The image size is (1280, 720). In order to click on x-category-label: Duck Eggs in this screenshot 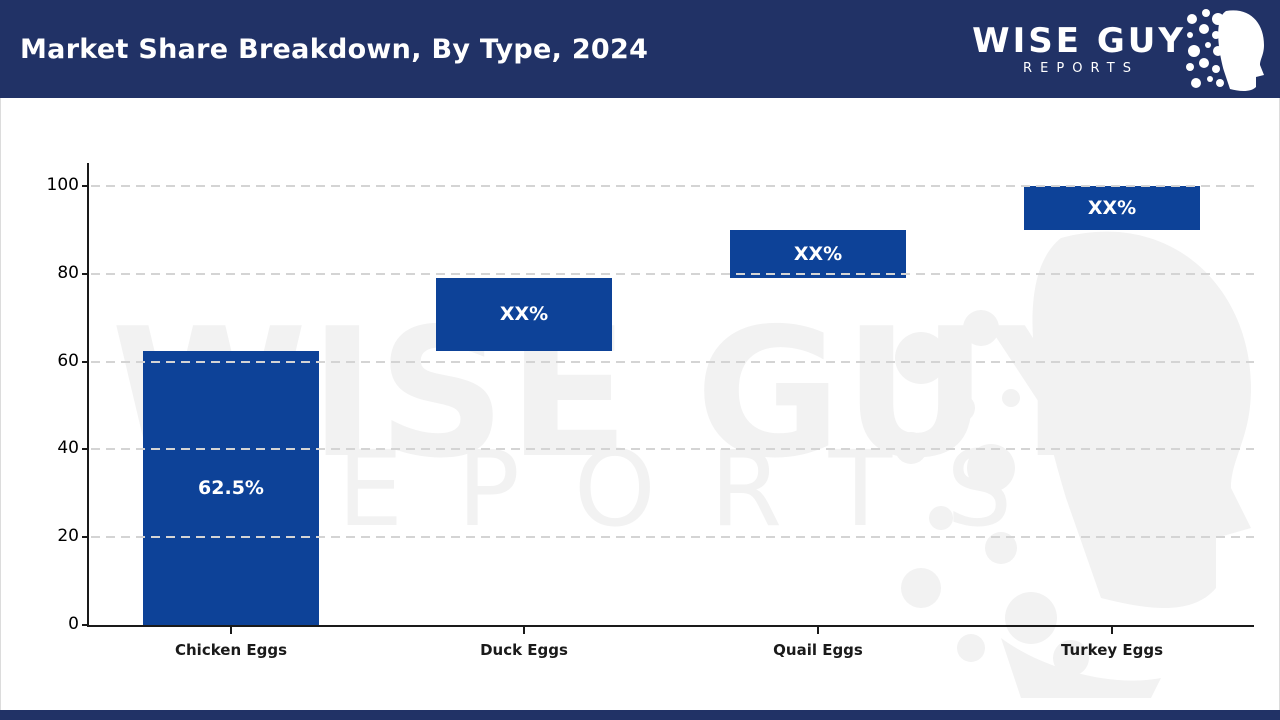, I will do `click(524, 650)`.